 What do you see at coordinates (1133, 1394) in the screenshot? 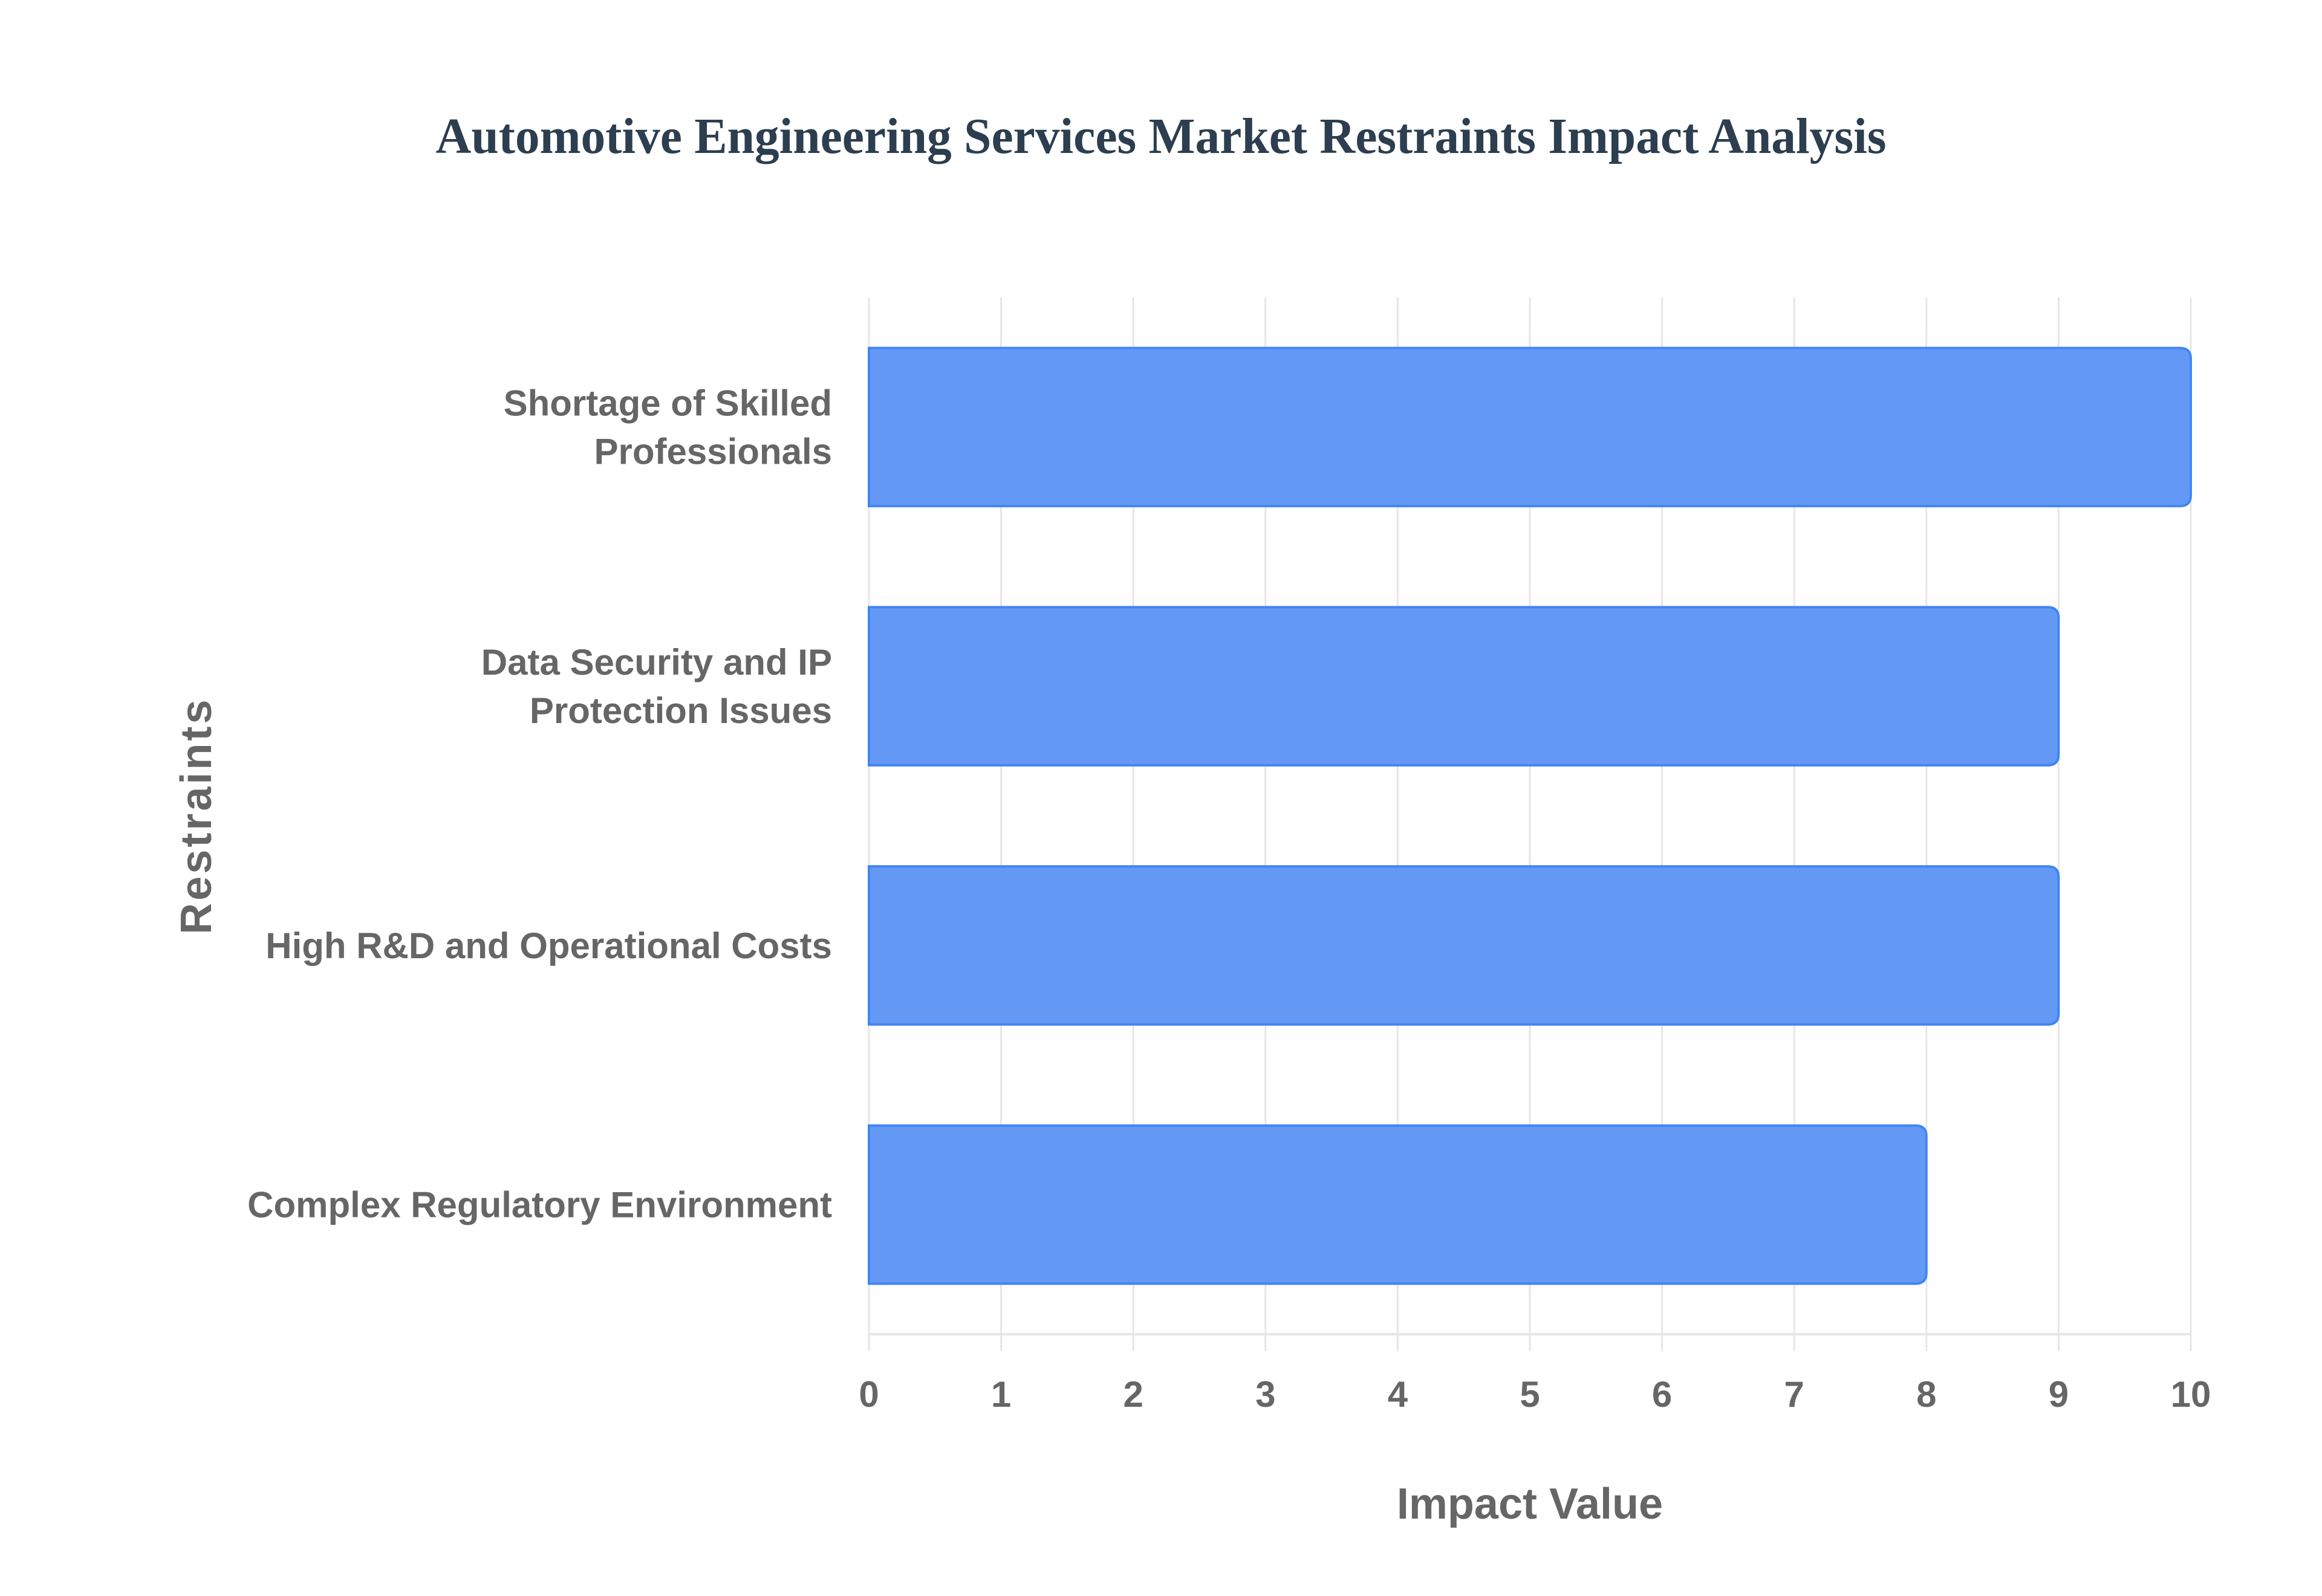
I see `x-tick-label: 2` at bounding box center [1133, 1394].